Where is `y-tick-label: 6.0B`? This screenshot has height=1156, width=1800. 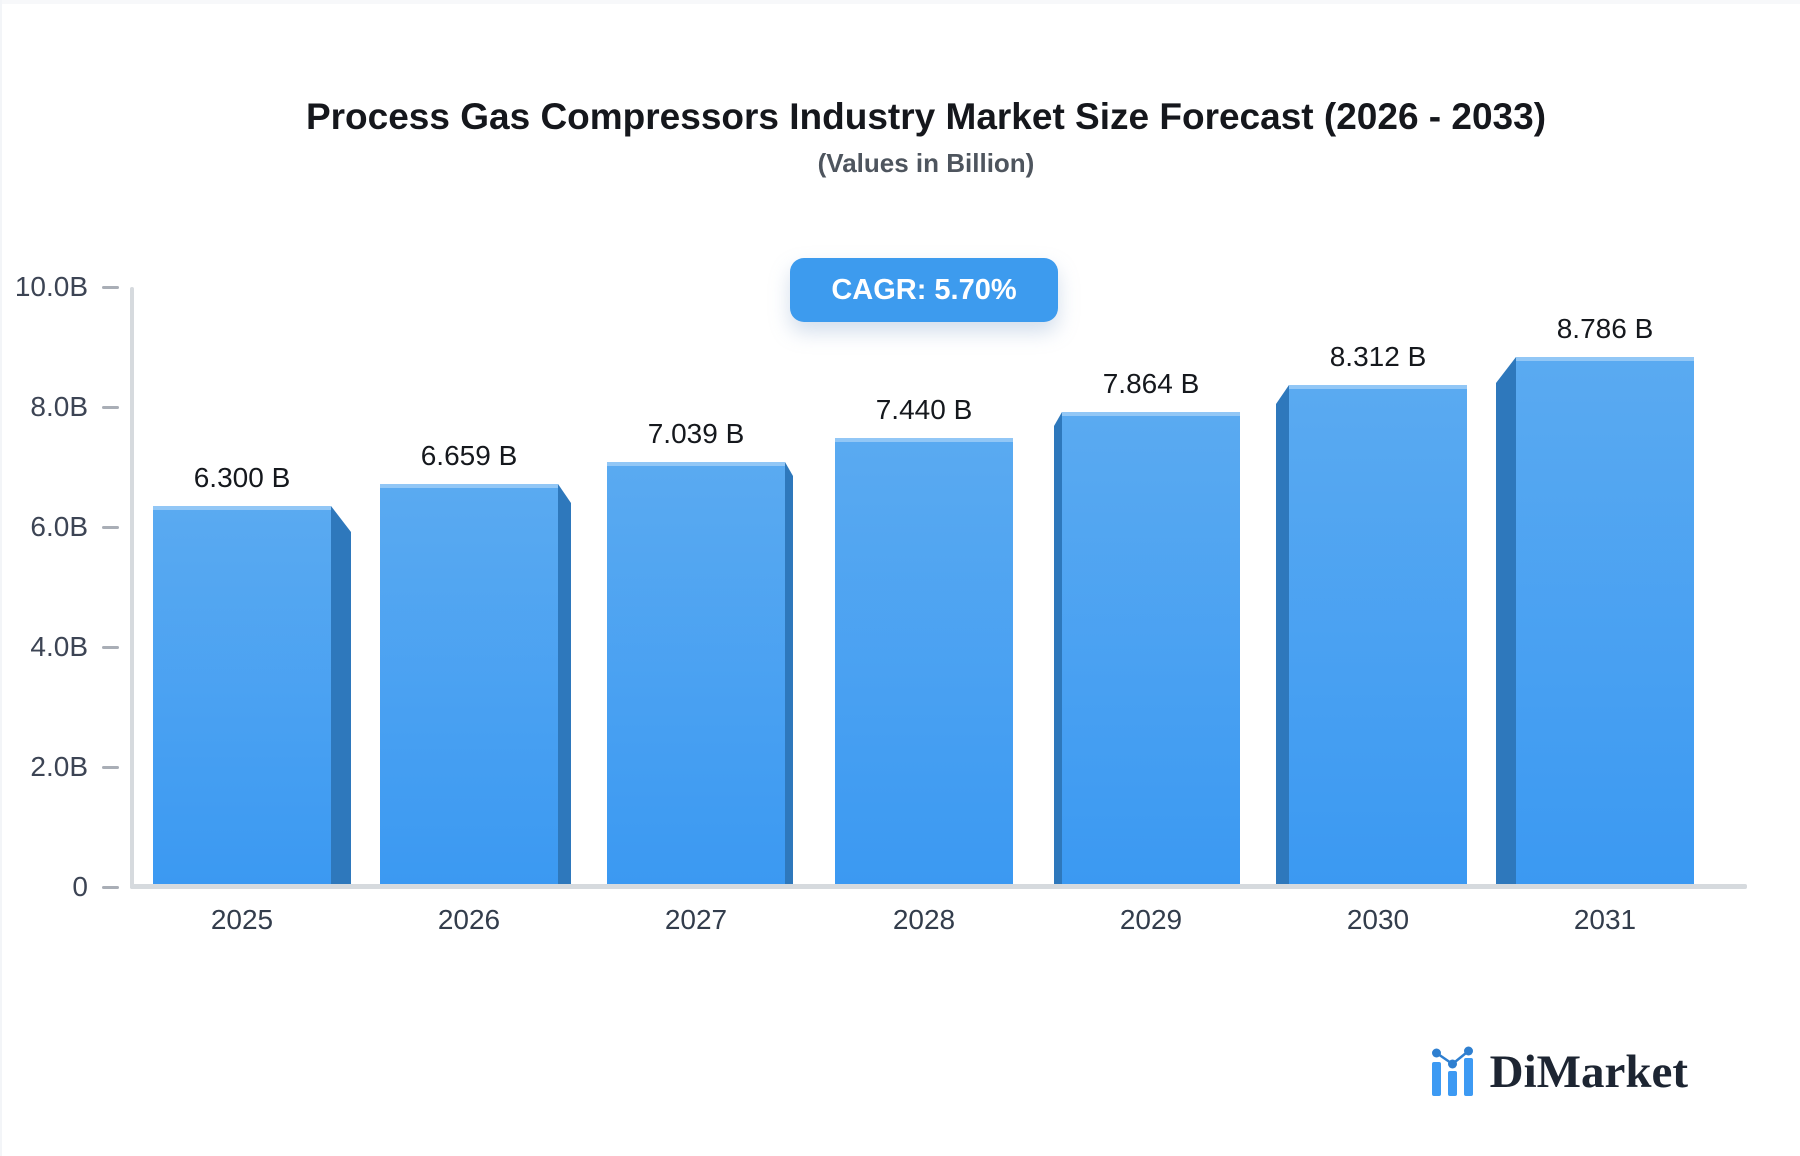
y-tick-label: 6.0B is located at coordinates (59, 526).